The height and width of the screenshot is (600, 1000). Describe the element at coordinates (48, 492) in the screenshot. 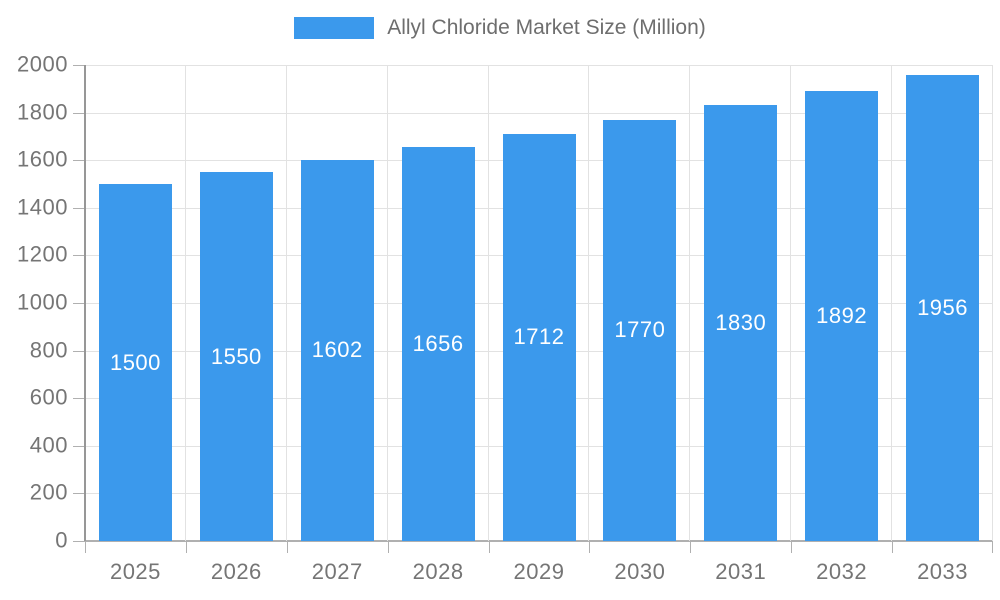

I see `y-tick-label: 200` at that location.